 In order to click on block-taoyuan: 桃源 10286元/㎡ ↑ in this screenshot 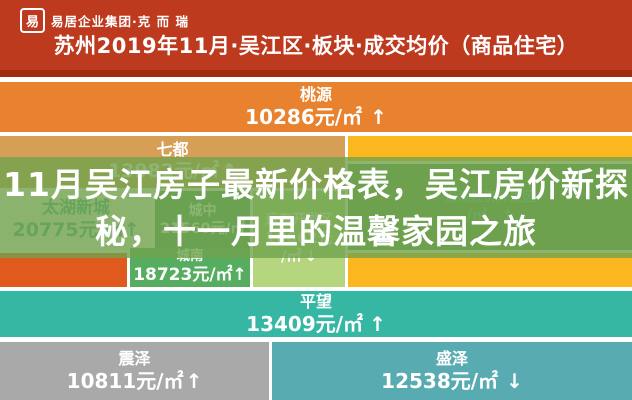, I will do `click(316, 107)`.